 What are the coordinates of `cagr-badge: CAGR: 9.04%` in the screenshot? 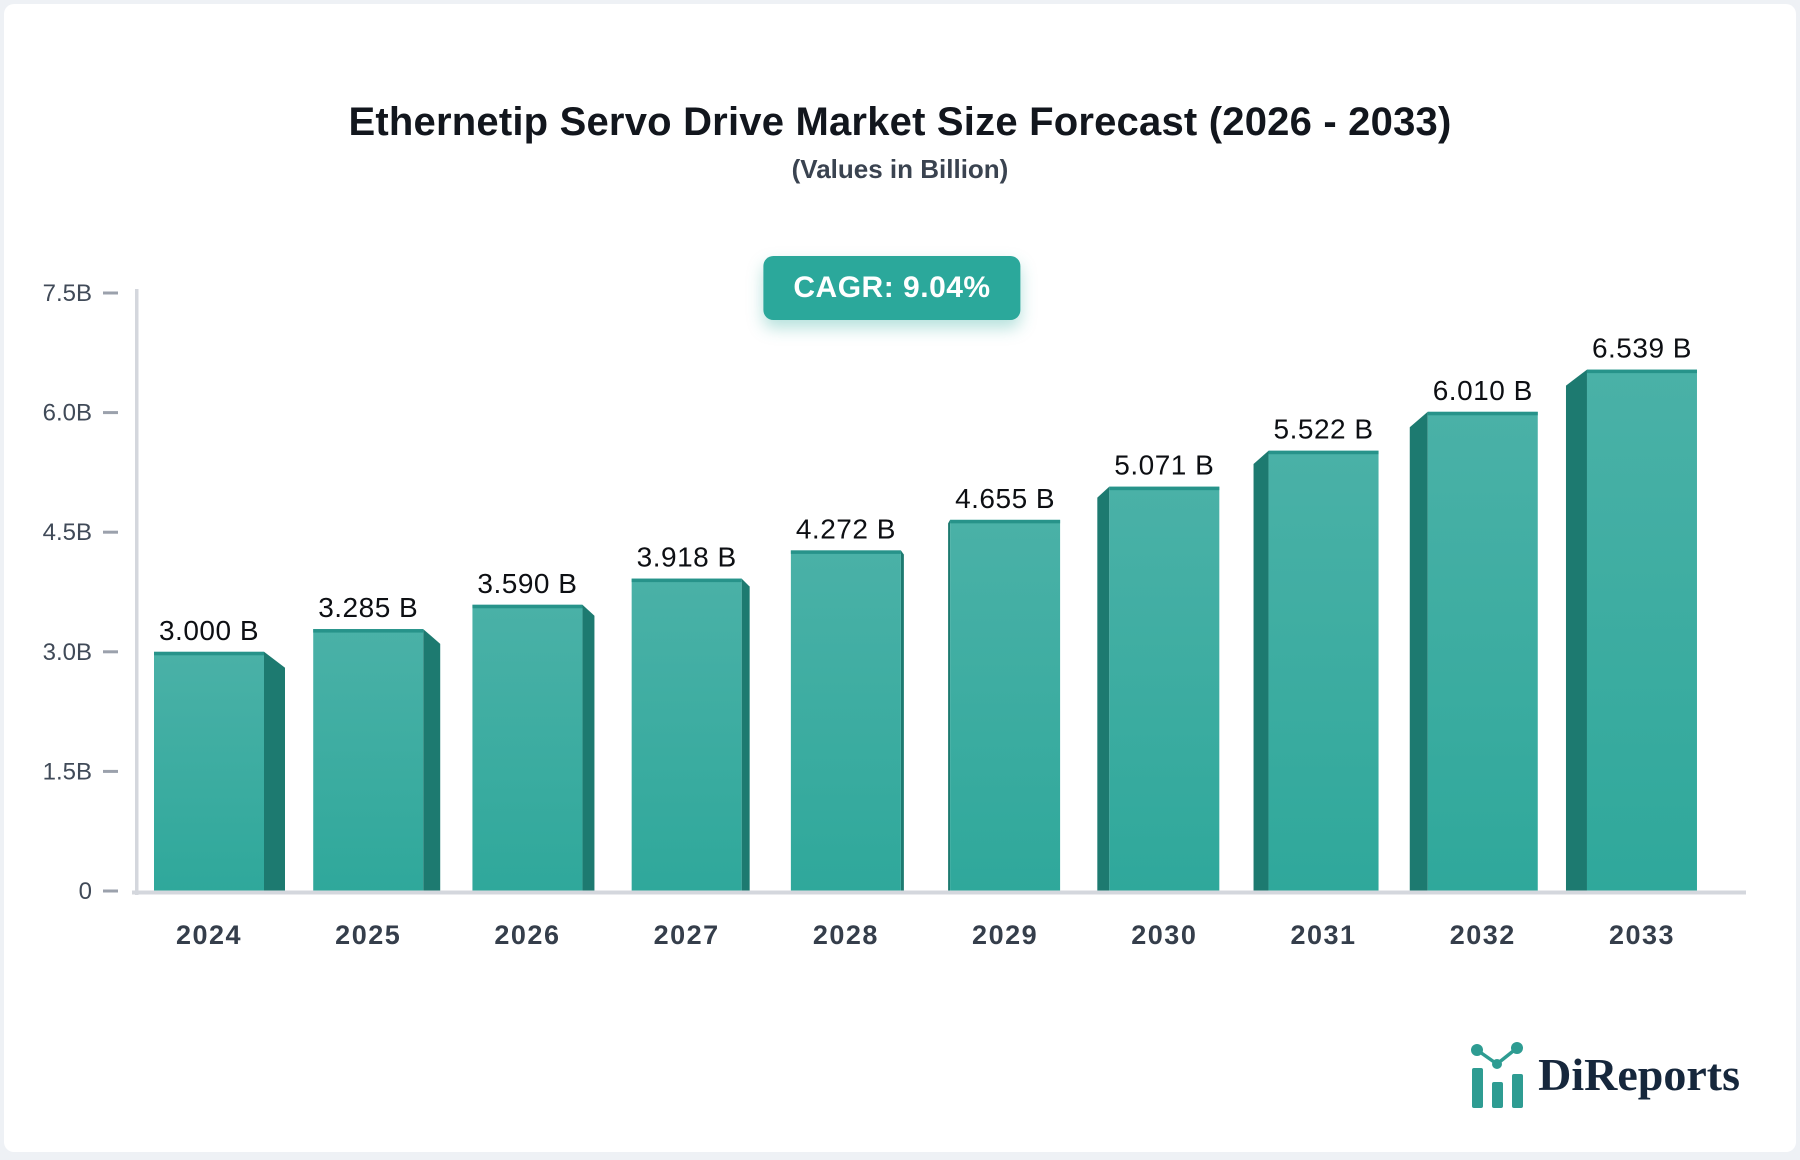 It's located at (892, 288).